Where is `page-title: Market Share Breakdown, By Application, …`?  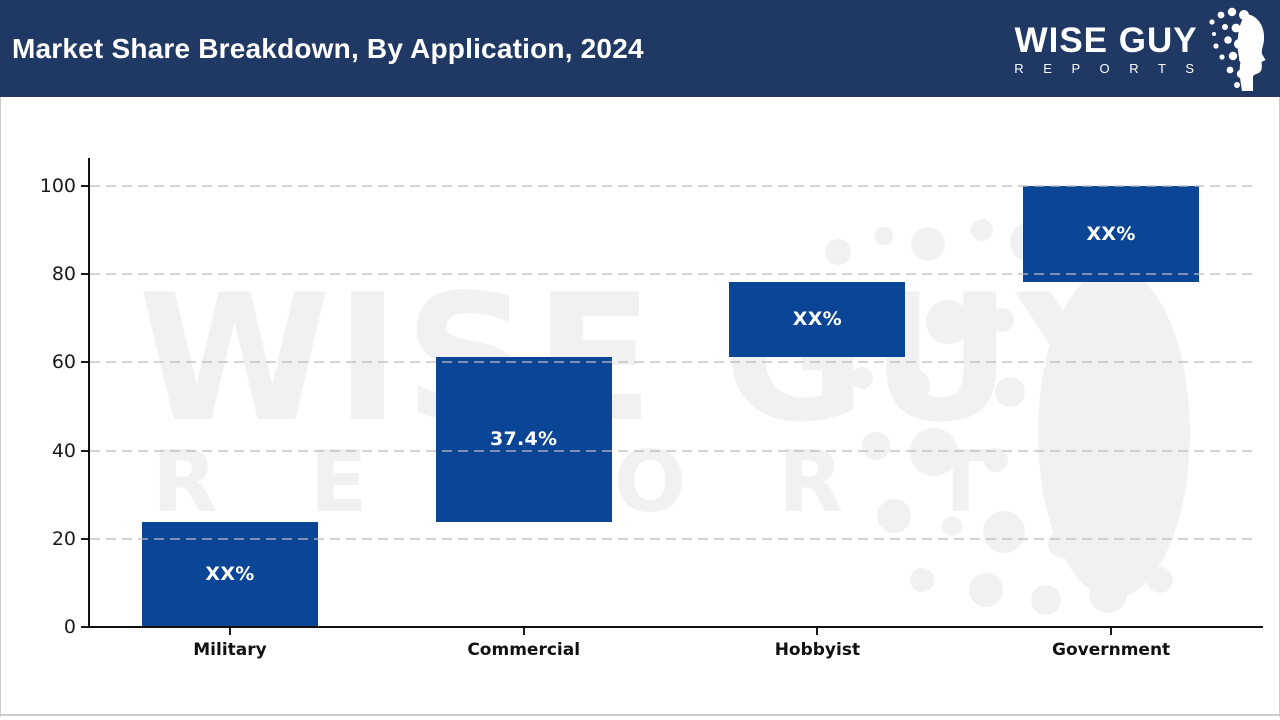 page-title: Market Share Breakdown, By Application, … is located at coordinates (328, 48).